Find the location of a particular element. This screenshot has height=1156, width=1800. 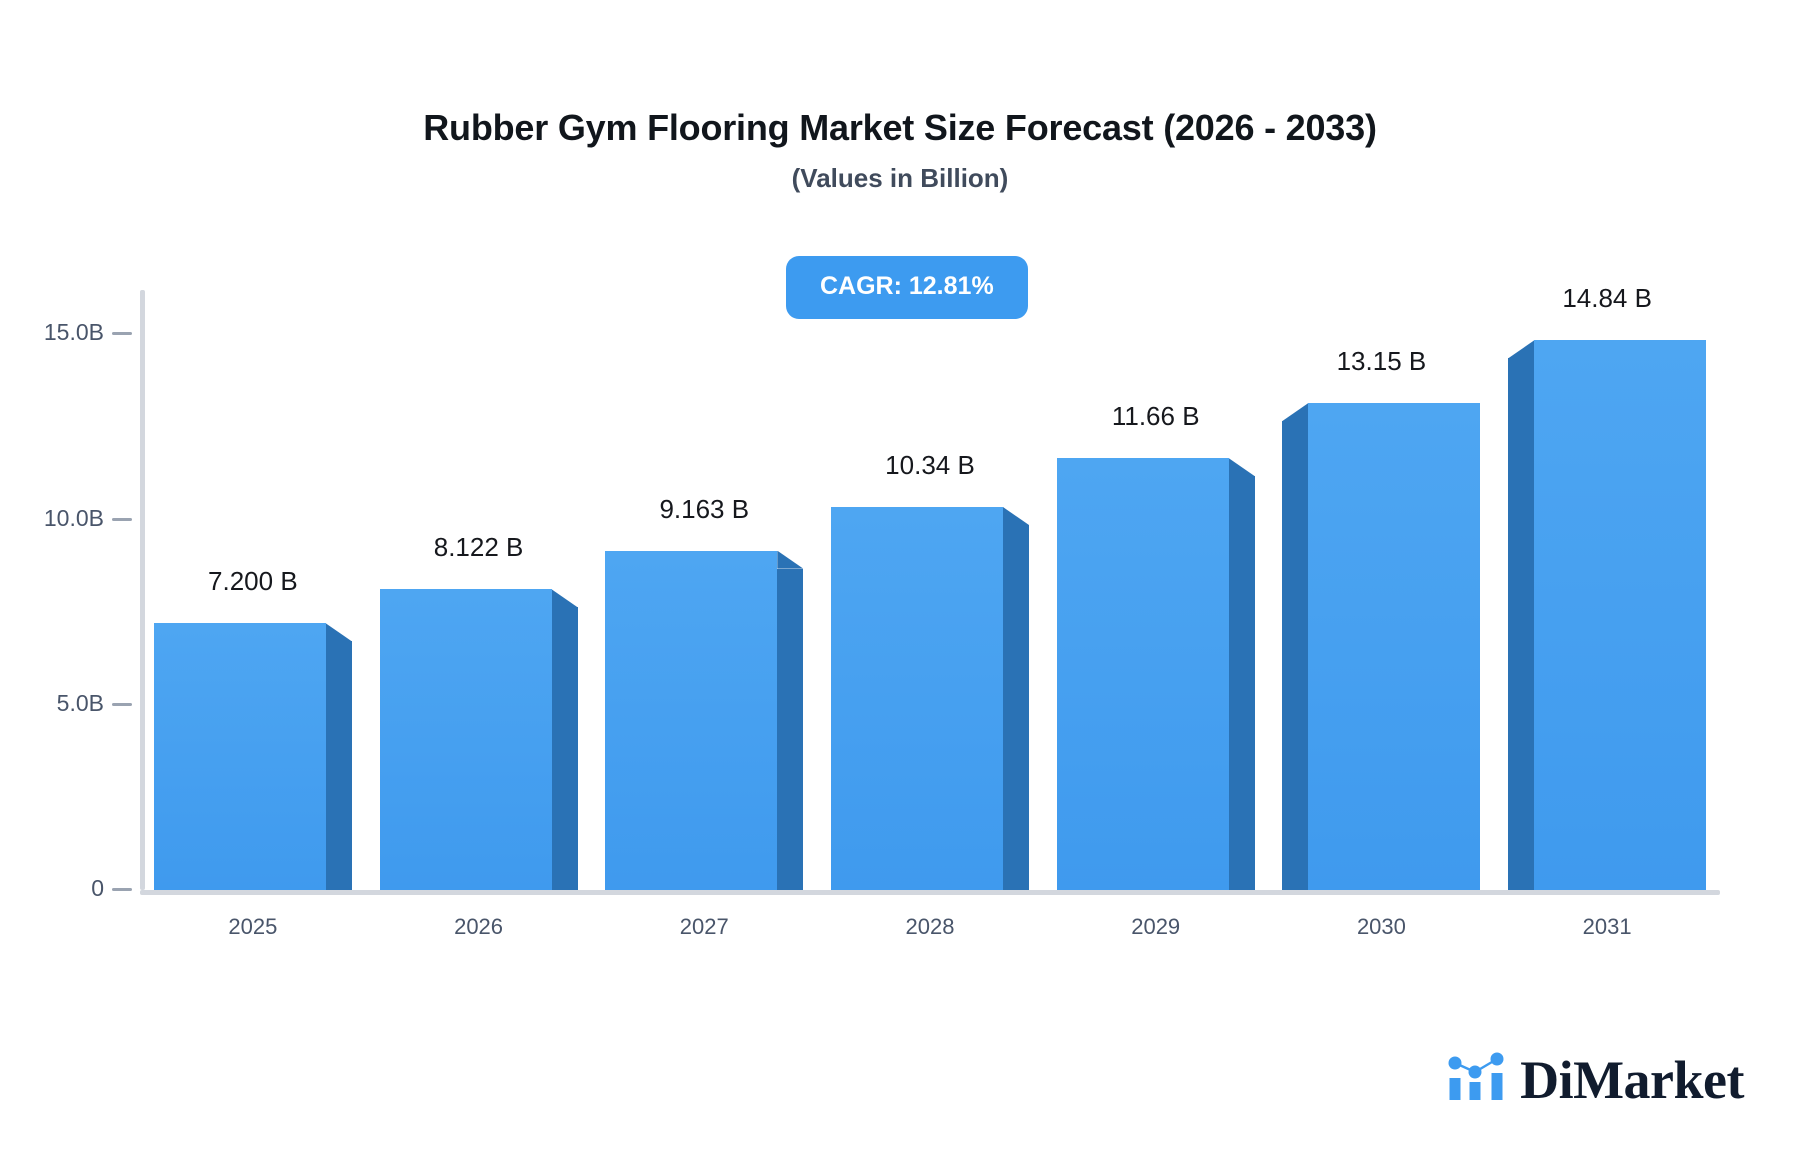

x-axis-tick-label: 2030 is located at coordinates (1381, 926).